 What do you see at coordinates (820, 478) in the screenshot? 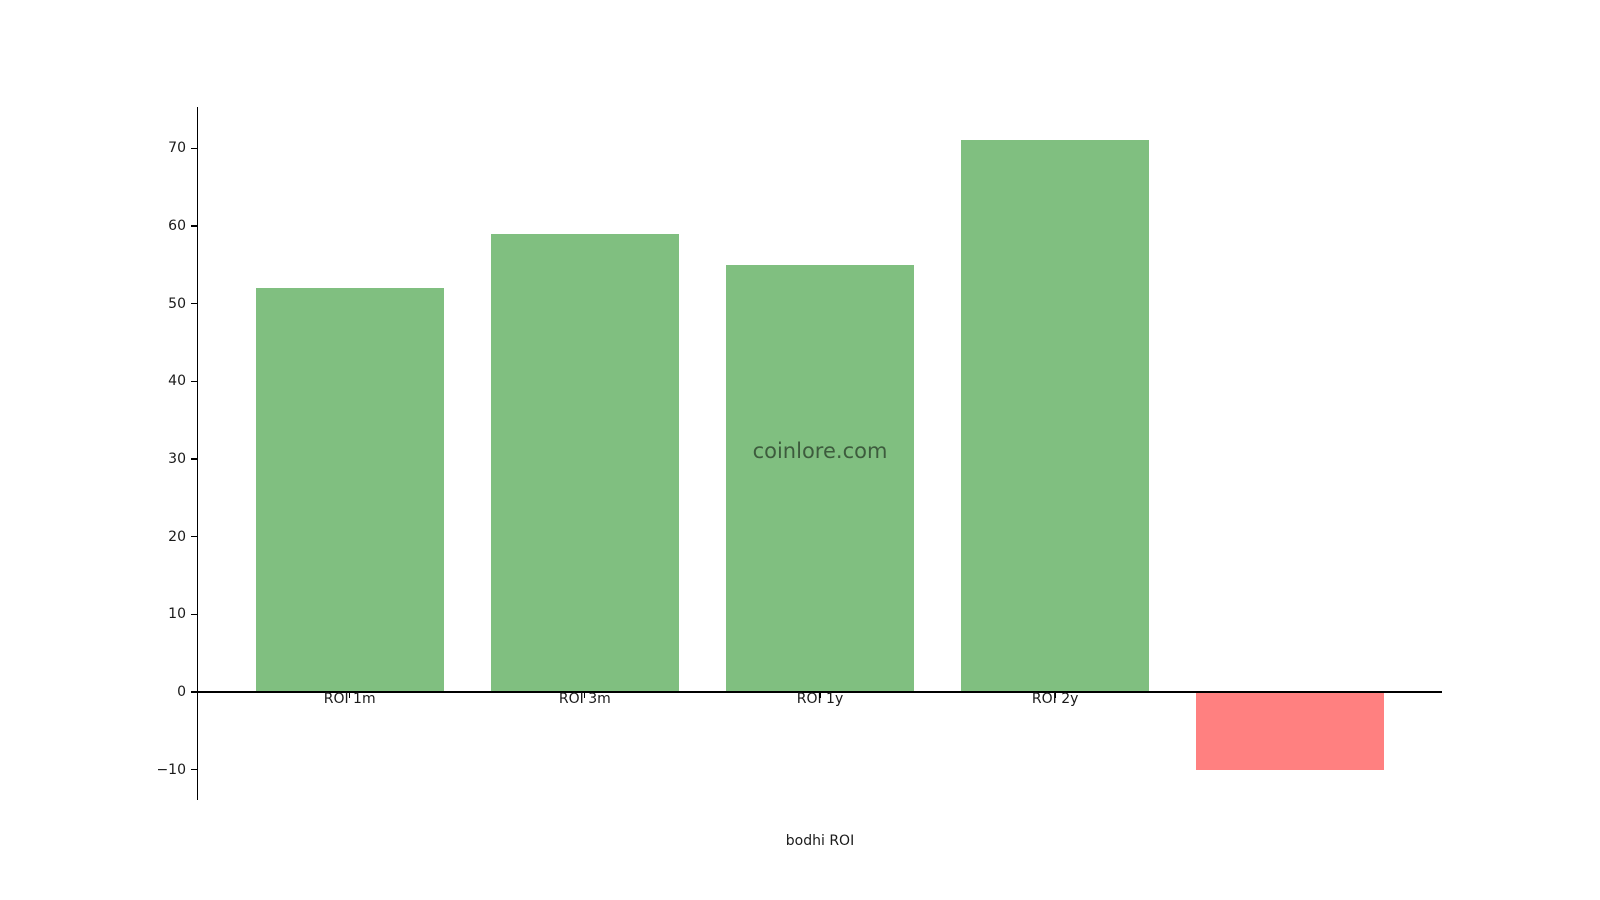
I see `bar-roi-1y` at bounding box center [820, 478].